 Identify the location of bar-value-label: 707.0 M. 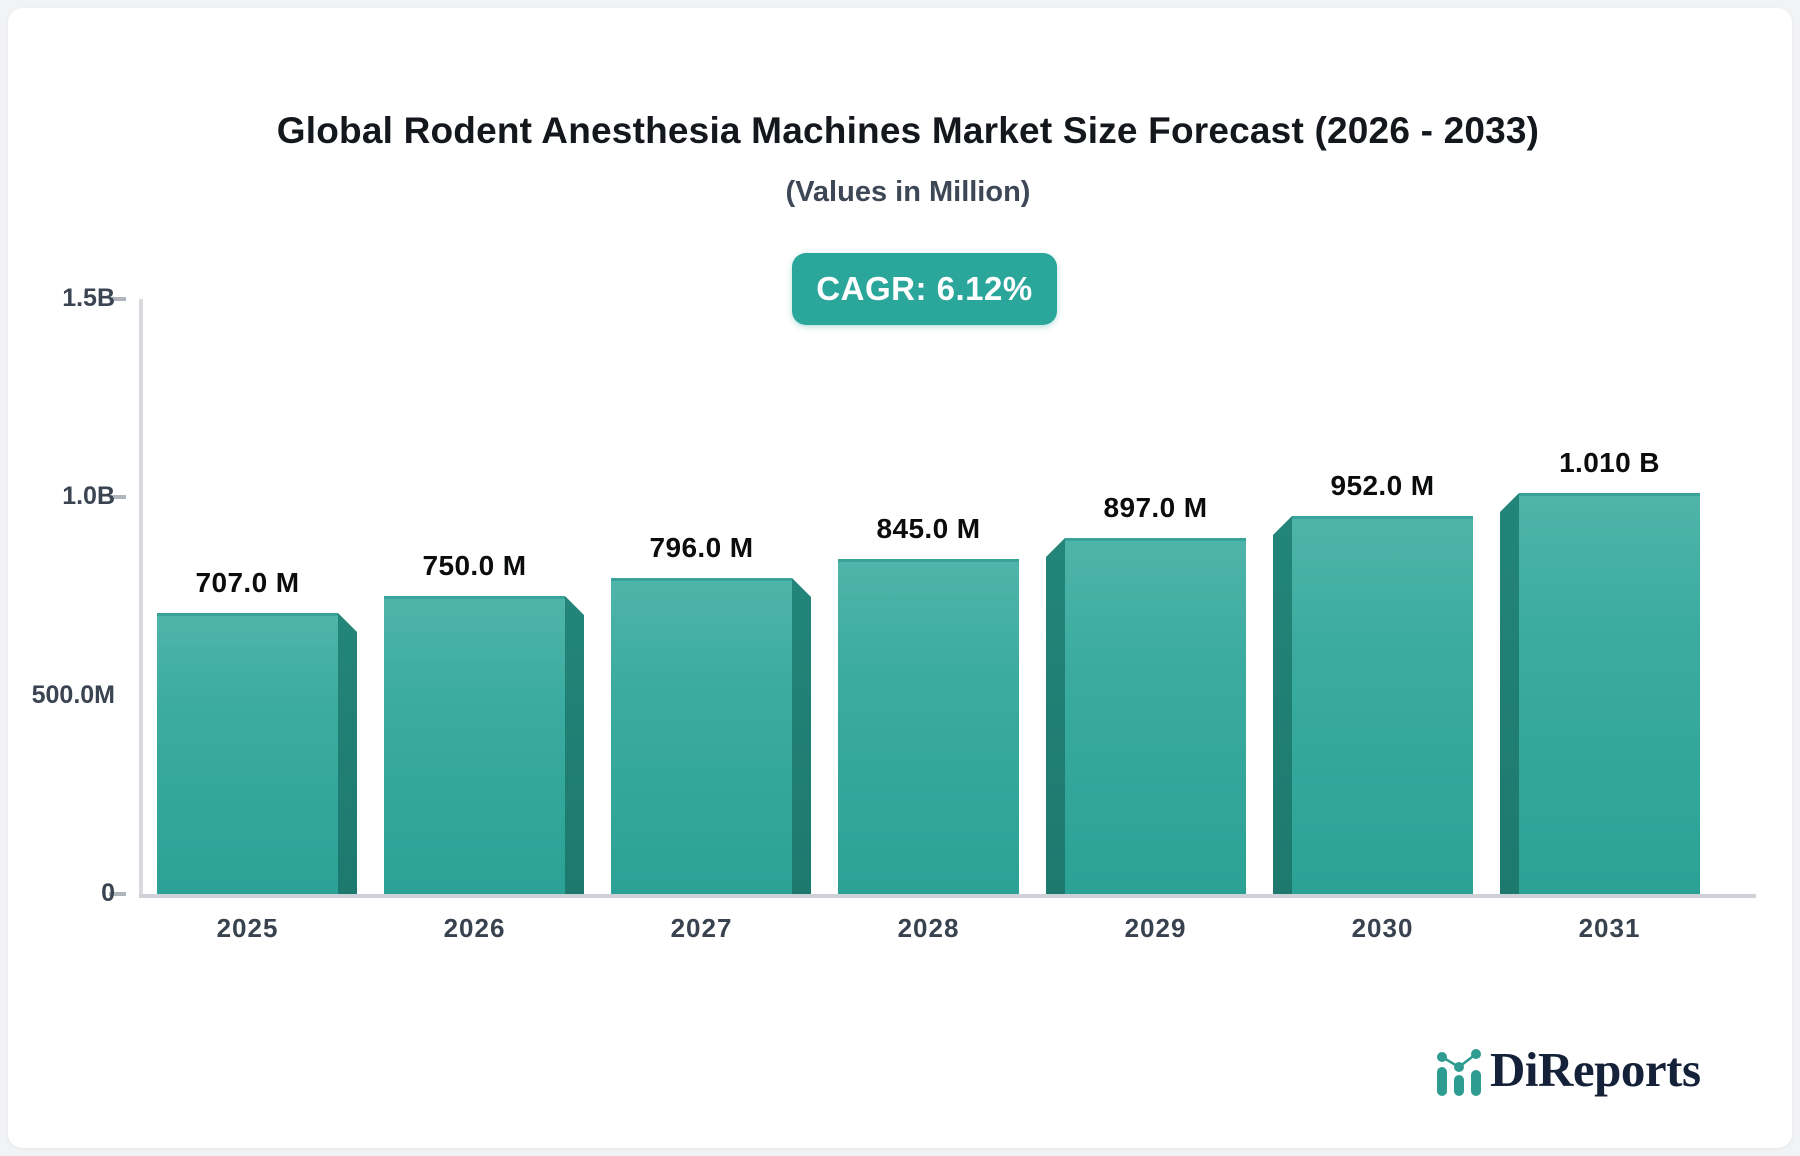
(247, 582).